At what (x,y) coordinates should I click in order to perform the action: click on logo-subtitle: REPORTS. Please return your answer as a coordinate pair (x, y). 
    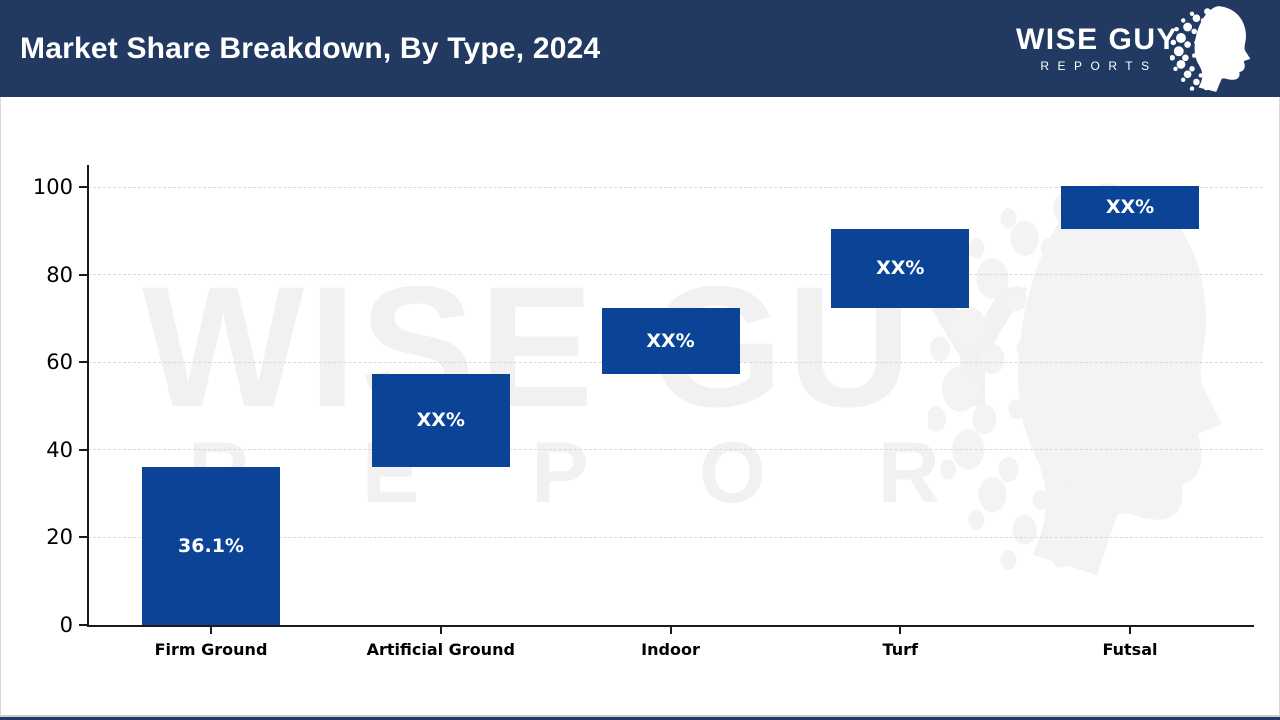
    Looking at the image, I should click on (1099, 65).